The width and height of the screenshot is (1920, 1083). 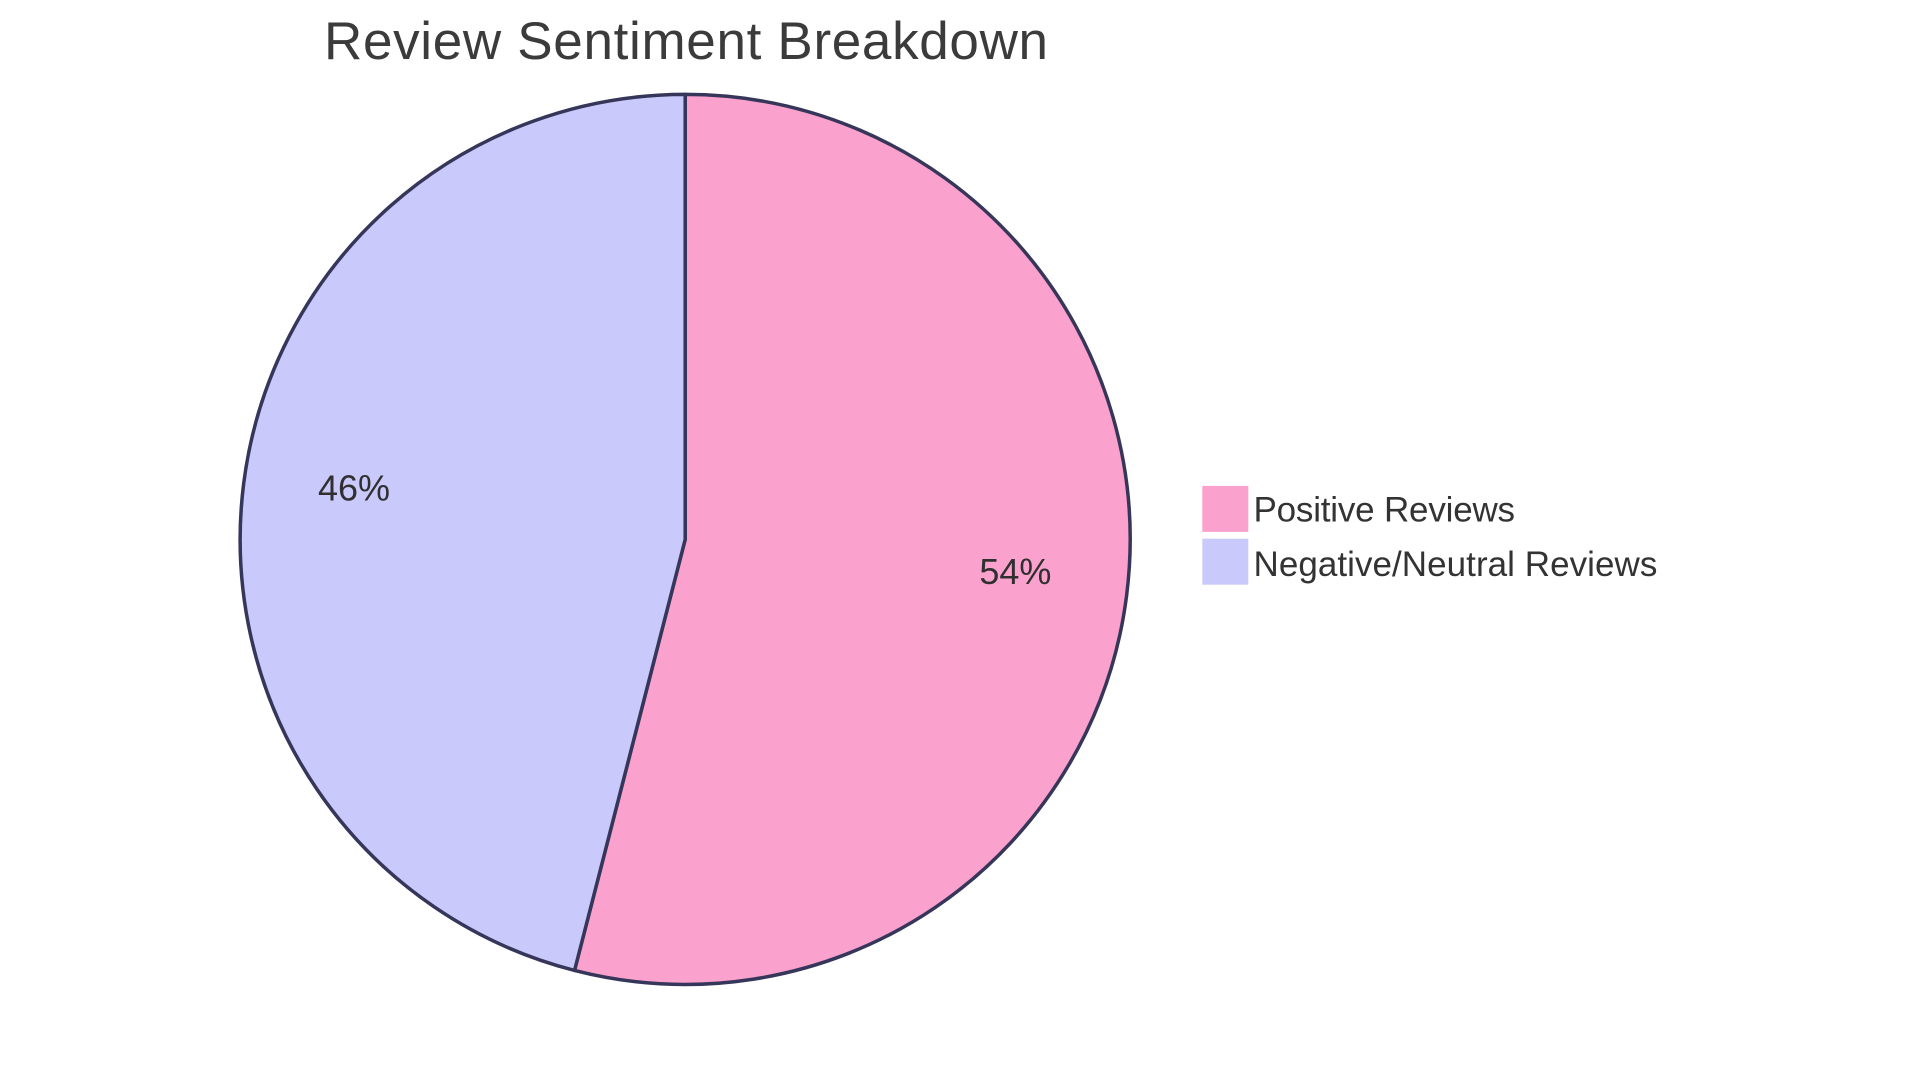 I want to click on svg-text: Positive Reviews, so click(x=1384, y=510).